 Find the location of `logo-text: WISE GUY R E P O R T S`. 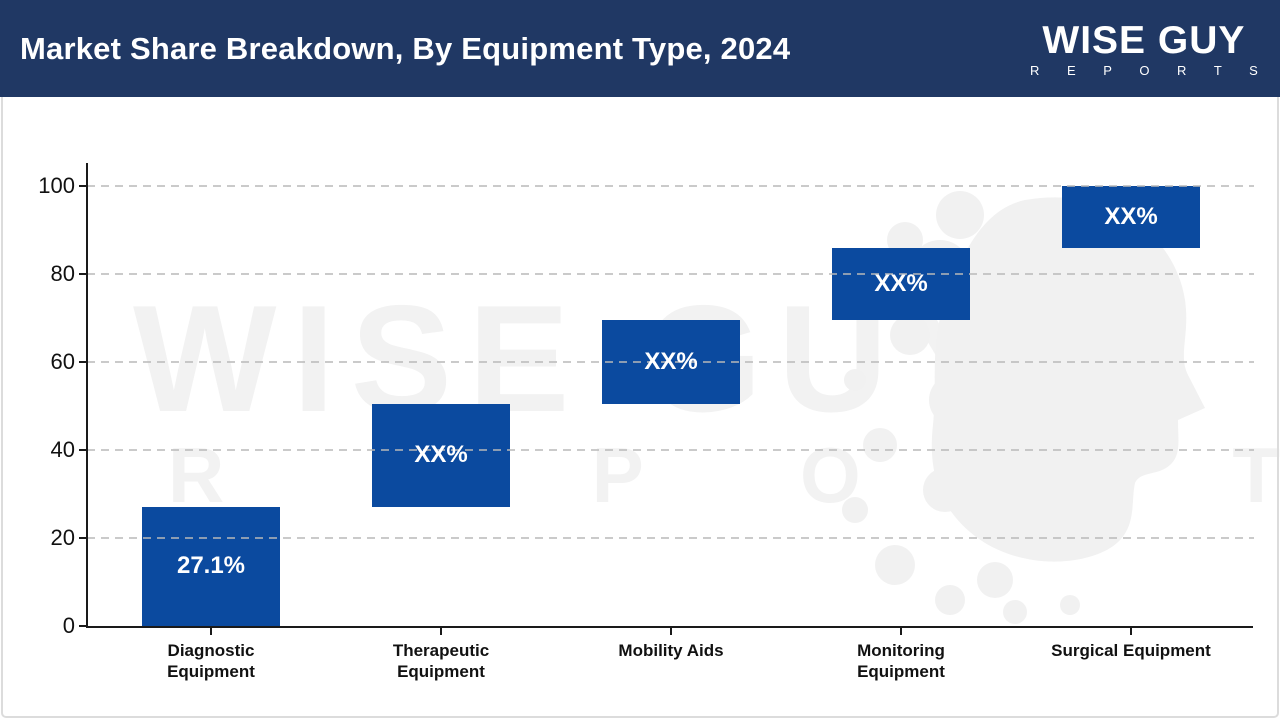

logo-text: WISE GUY R E P O R T S is located at coordinates (1144, 49).